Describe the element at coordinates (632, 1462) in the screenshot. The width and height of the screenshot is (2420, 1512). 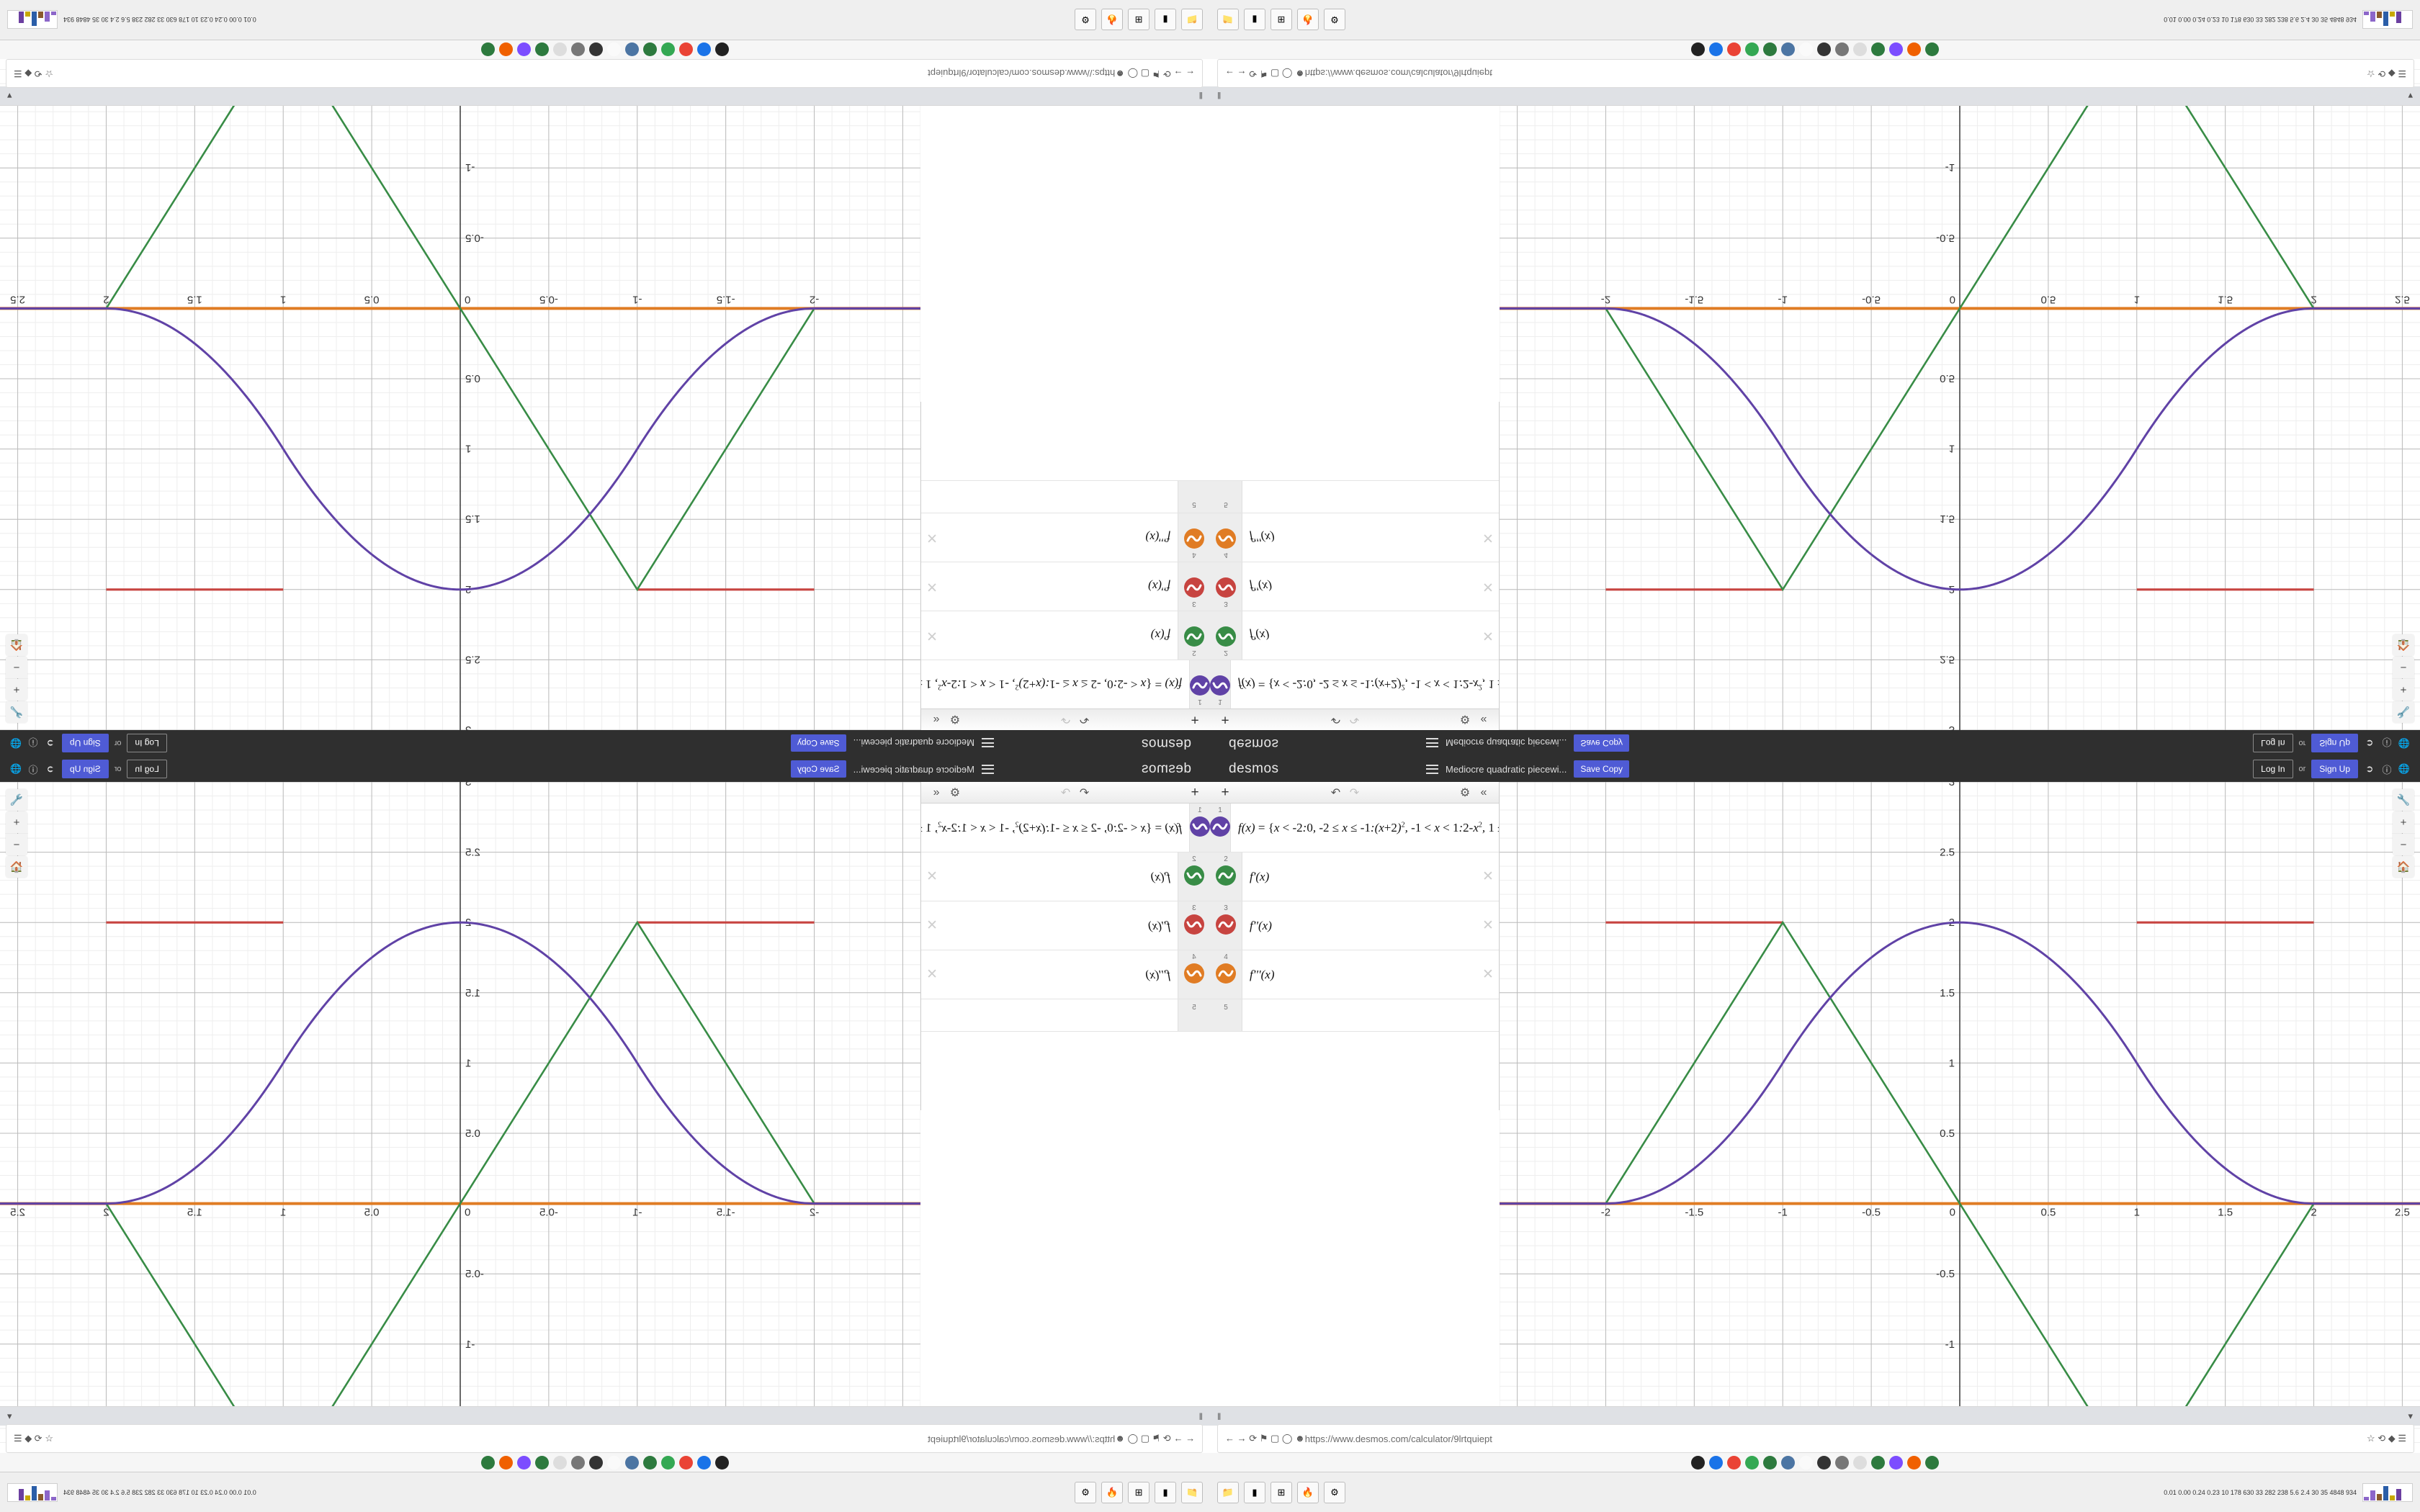
I see `vk-icon` at that location.